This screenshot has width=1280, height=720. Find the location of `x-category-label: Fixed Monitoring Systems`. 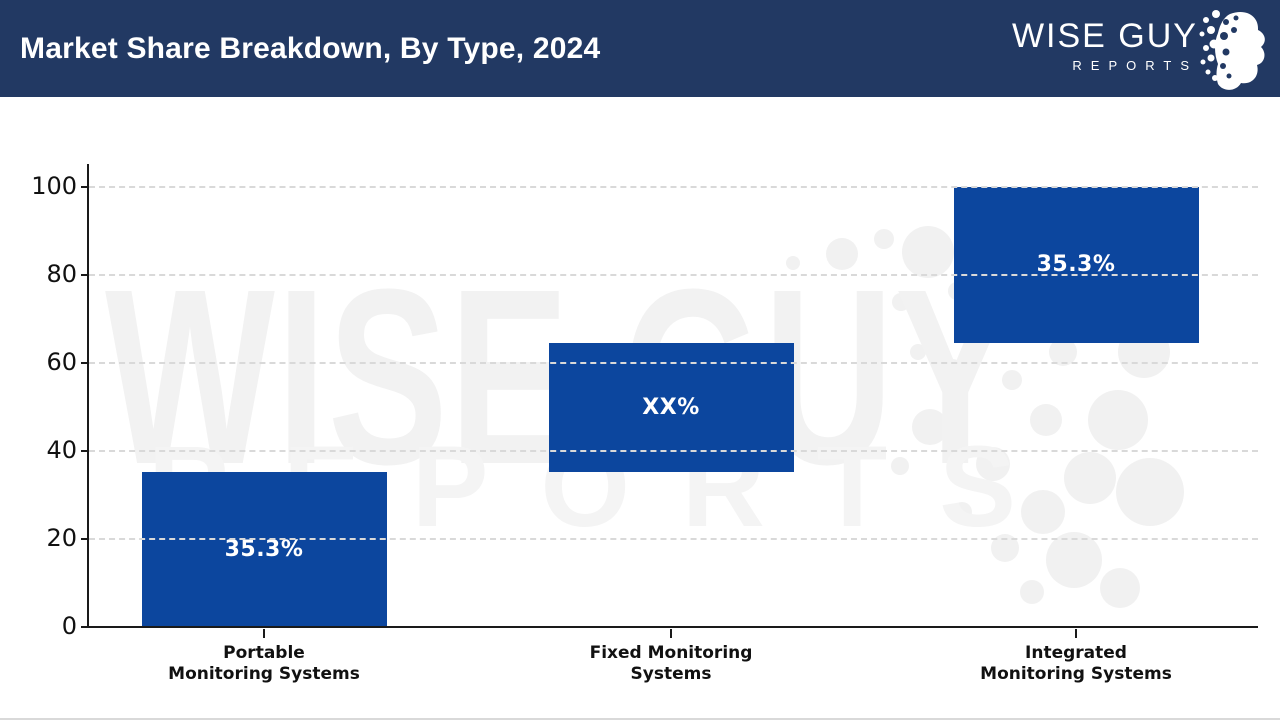

x-category-label: Fixed Monitoring Systems is located at coordinates (671, 664).